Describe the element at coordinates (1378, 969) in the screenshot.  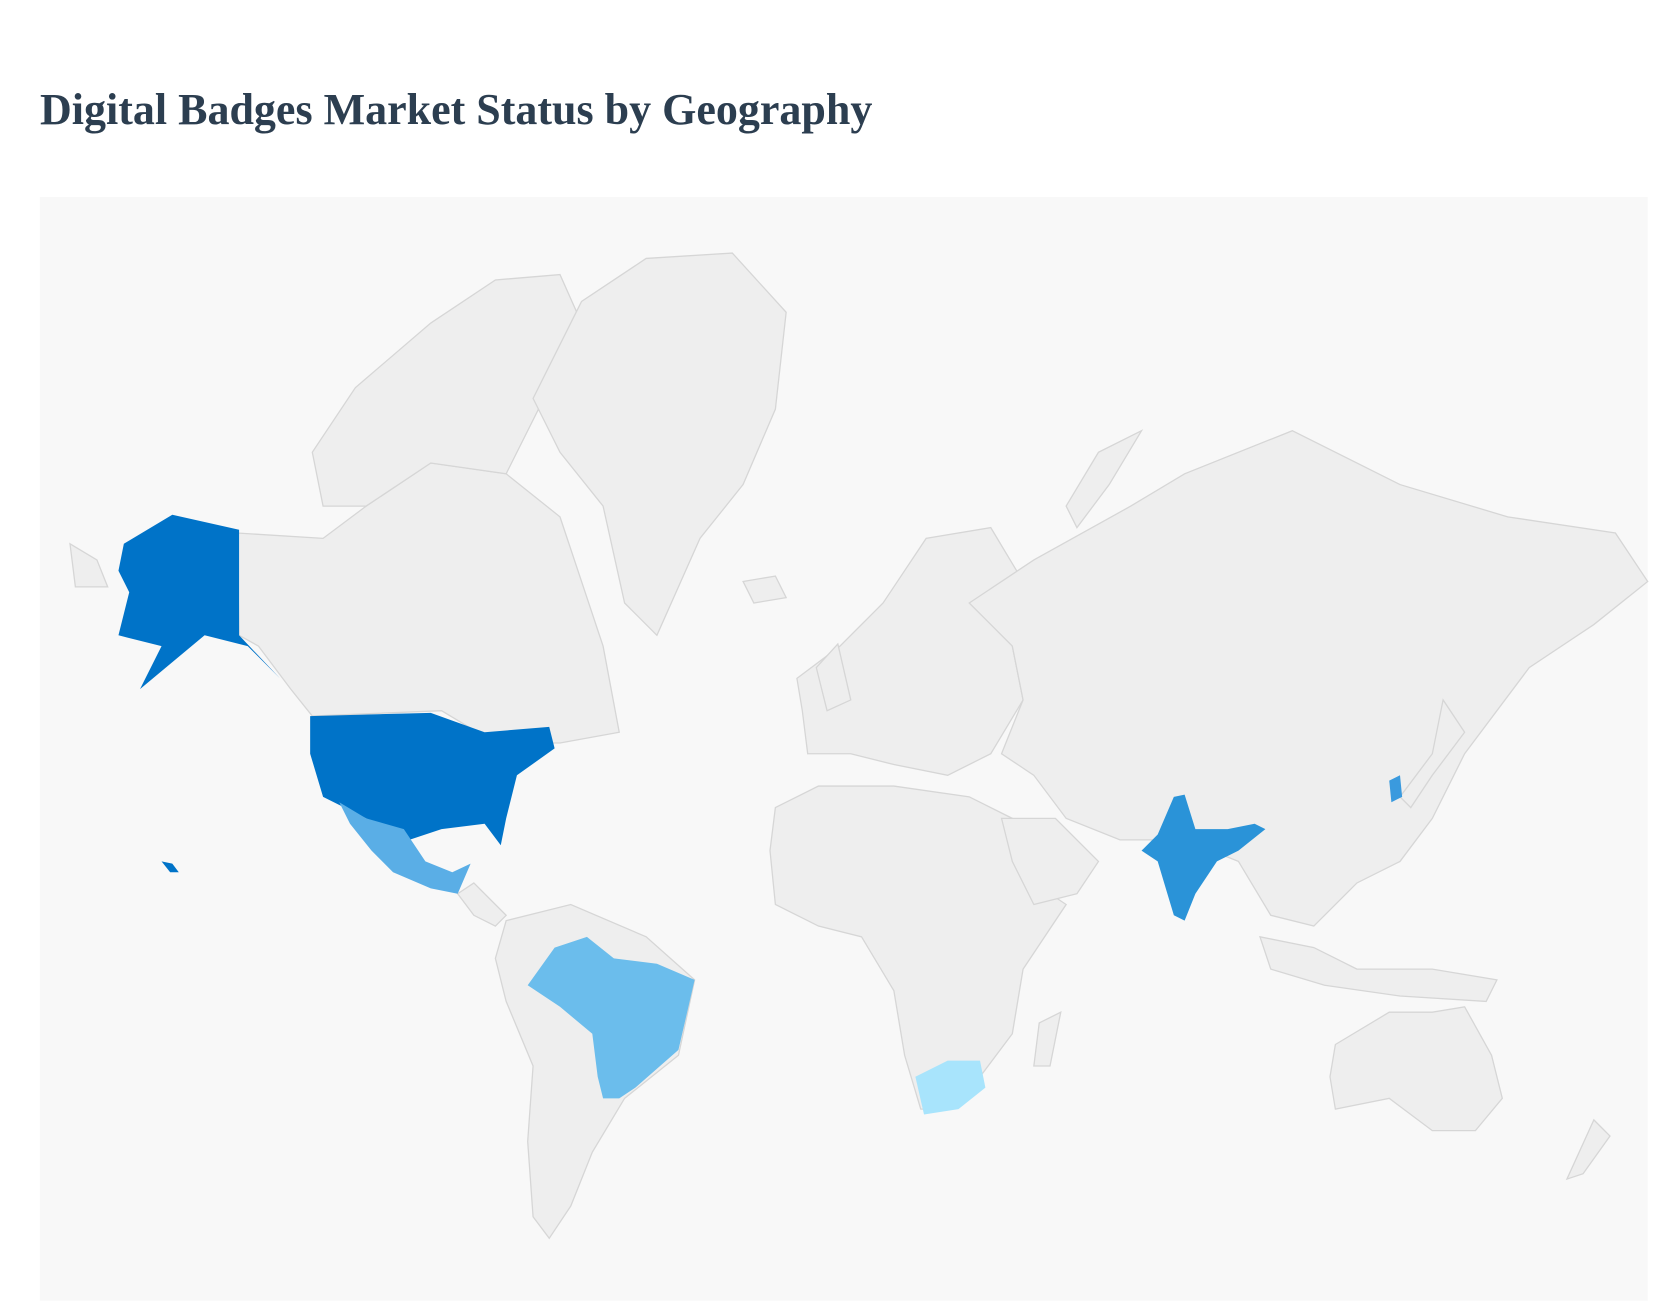
I see `southeast-asia-islands` at that location.